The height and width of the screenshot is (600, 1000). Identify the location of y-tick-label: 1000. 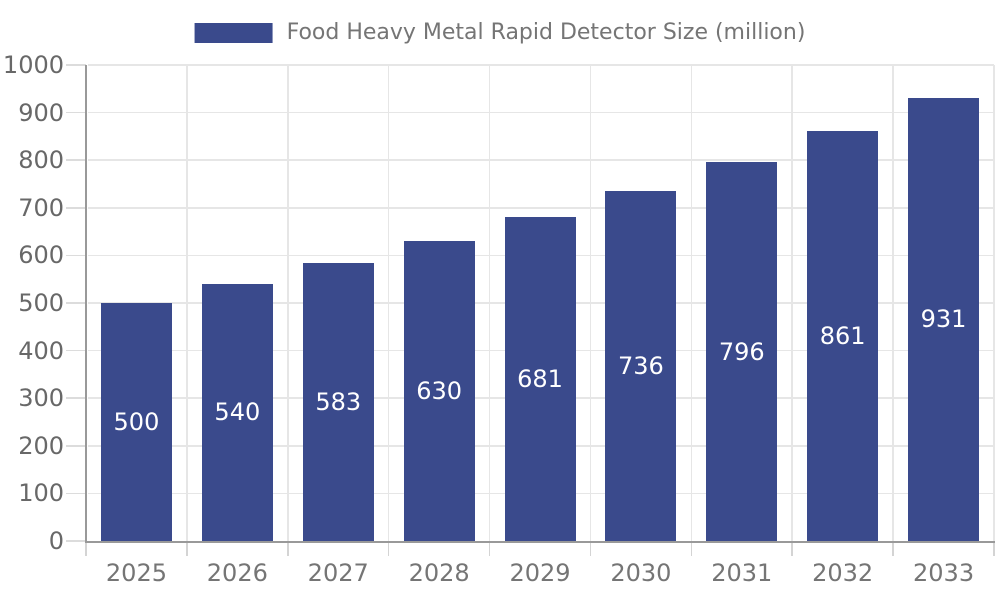
(33, 65).